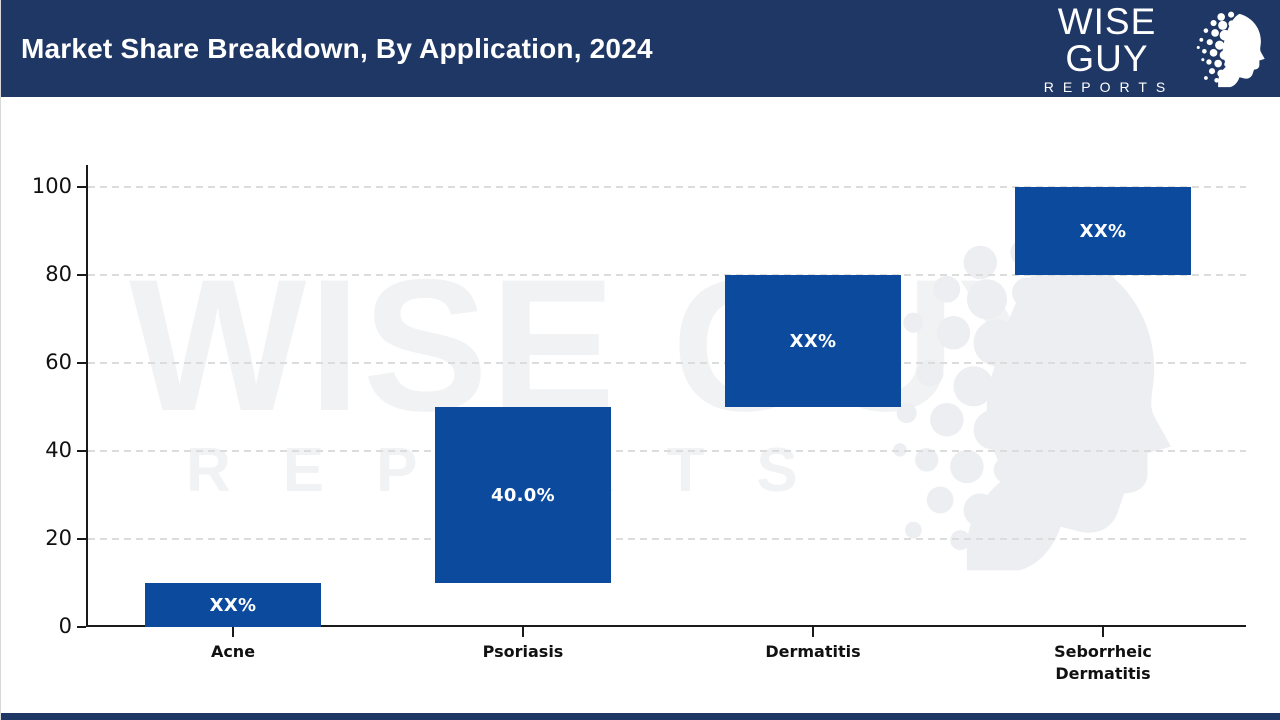 The width and height of the screenshot is (1280, 720). I want to click on category-label: Dermatitis, so click(813, 651).